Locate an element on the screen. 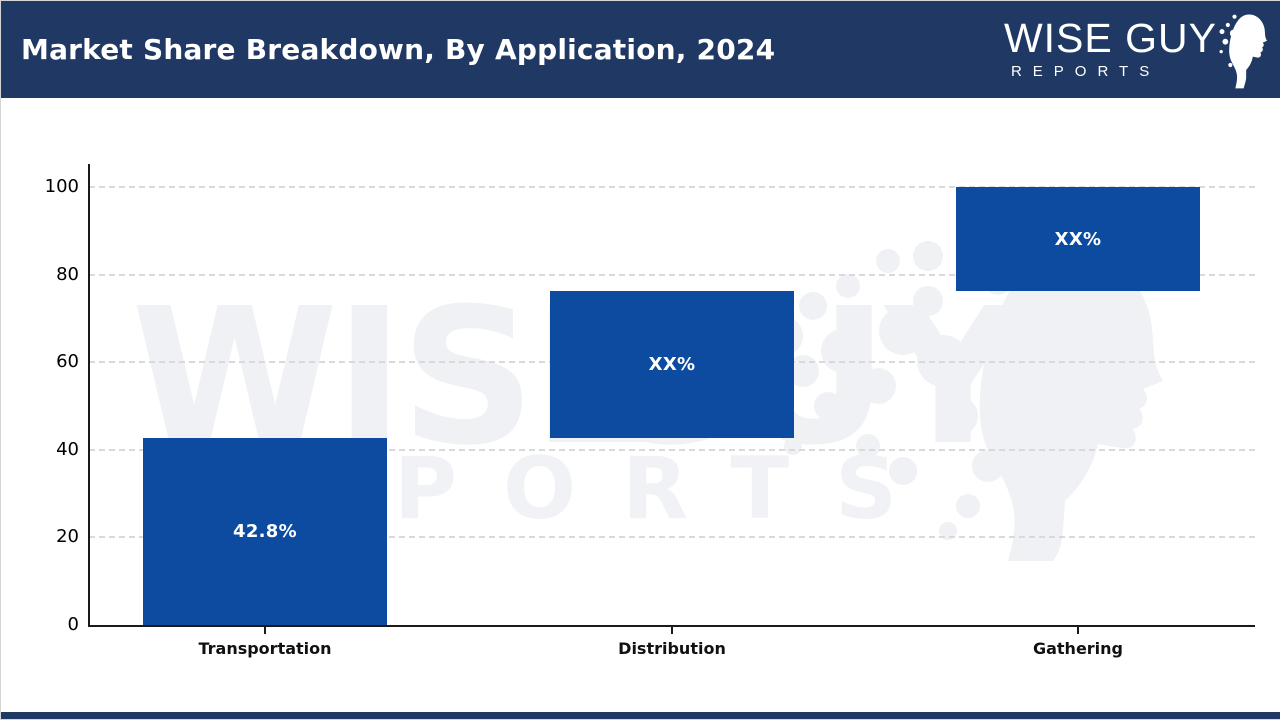 The image size is (1280, 720). gridline-y40 is located at coordinates (672, 449).